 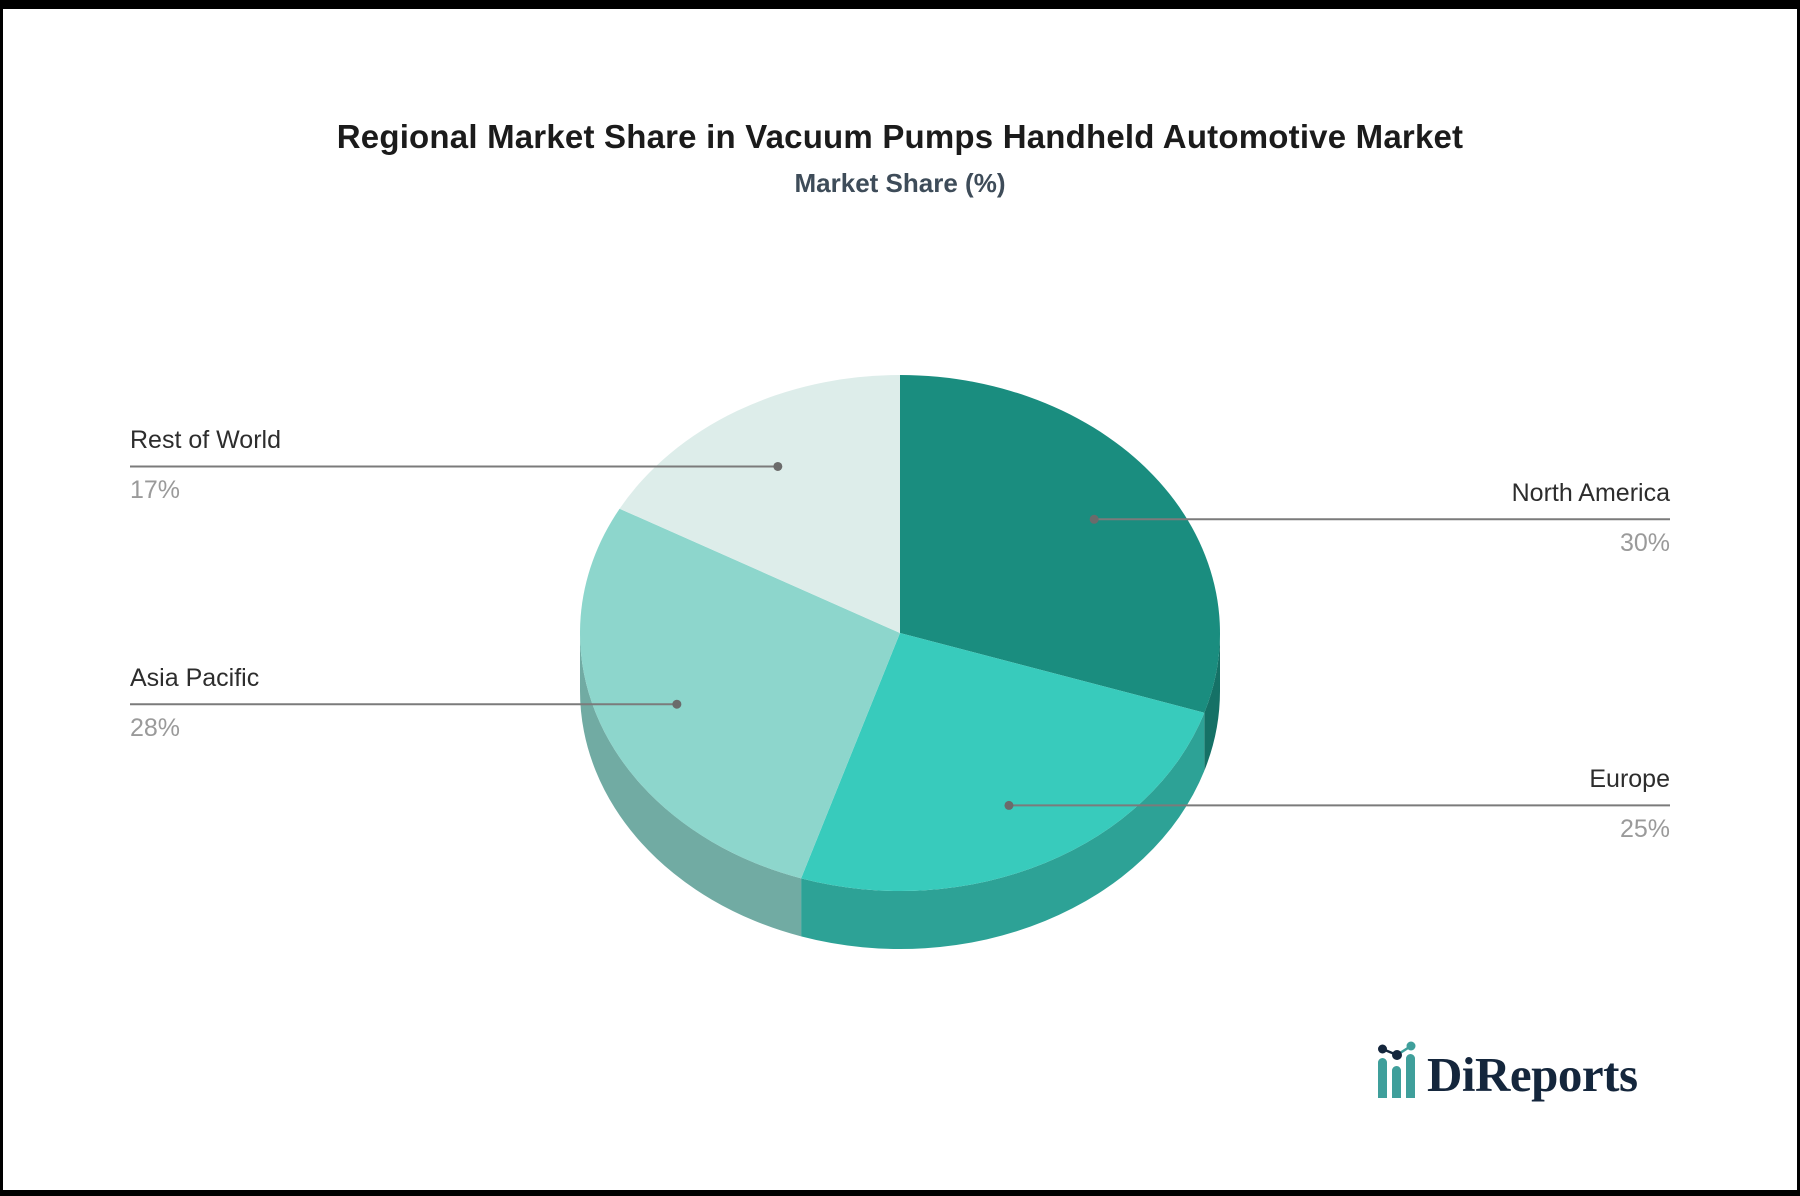 I want to click on pie-slice-asia-pacific, so click(x=739, y=693).